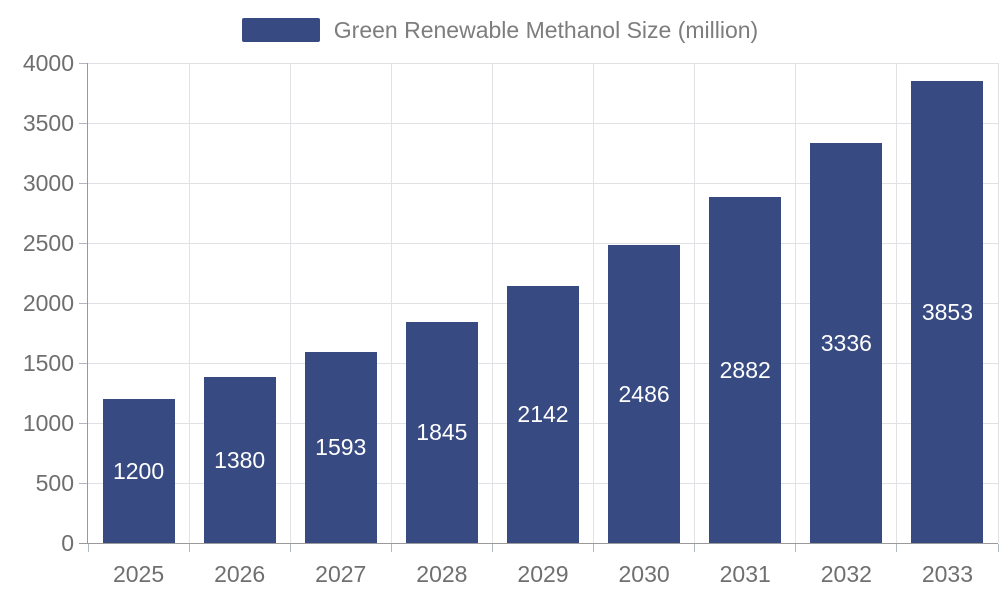 The width and height of the screenshot is (1000, 600). What do you see at coordinates (48, 303) in the screenshot?
I see `y-axis-tick-label: 2000` at bounding box center [48, 303].